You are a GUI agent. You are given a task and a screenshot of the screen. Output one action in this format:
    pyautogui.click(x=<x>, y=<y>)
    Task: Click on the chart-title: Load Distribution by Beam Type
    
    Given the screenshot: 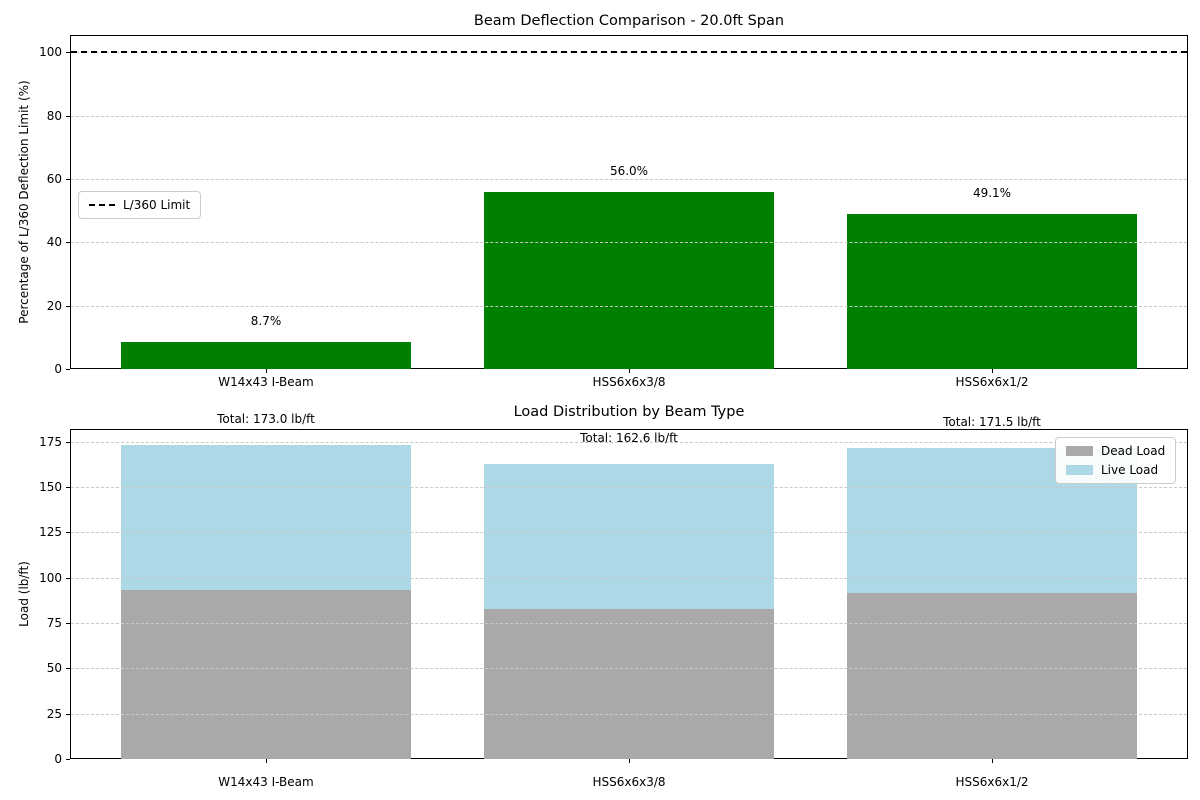 What is the action you would take?
    pyautogui.click(x=629, y=412)
    